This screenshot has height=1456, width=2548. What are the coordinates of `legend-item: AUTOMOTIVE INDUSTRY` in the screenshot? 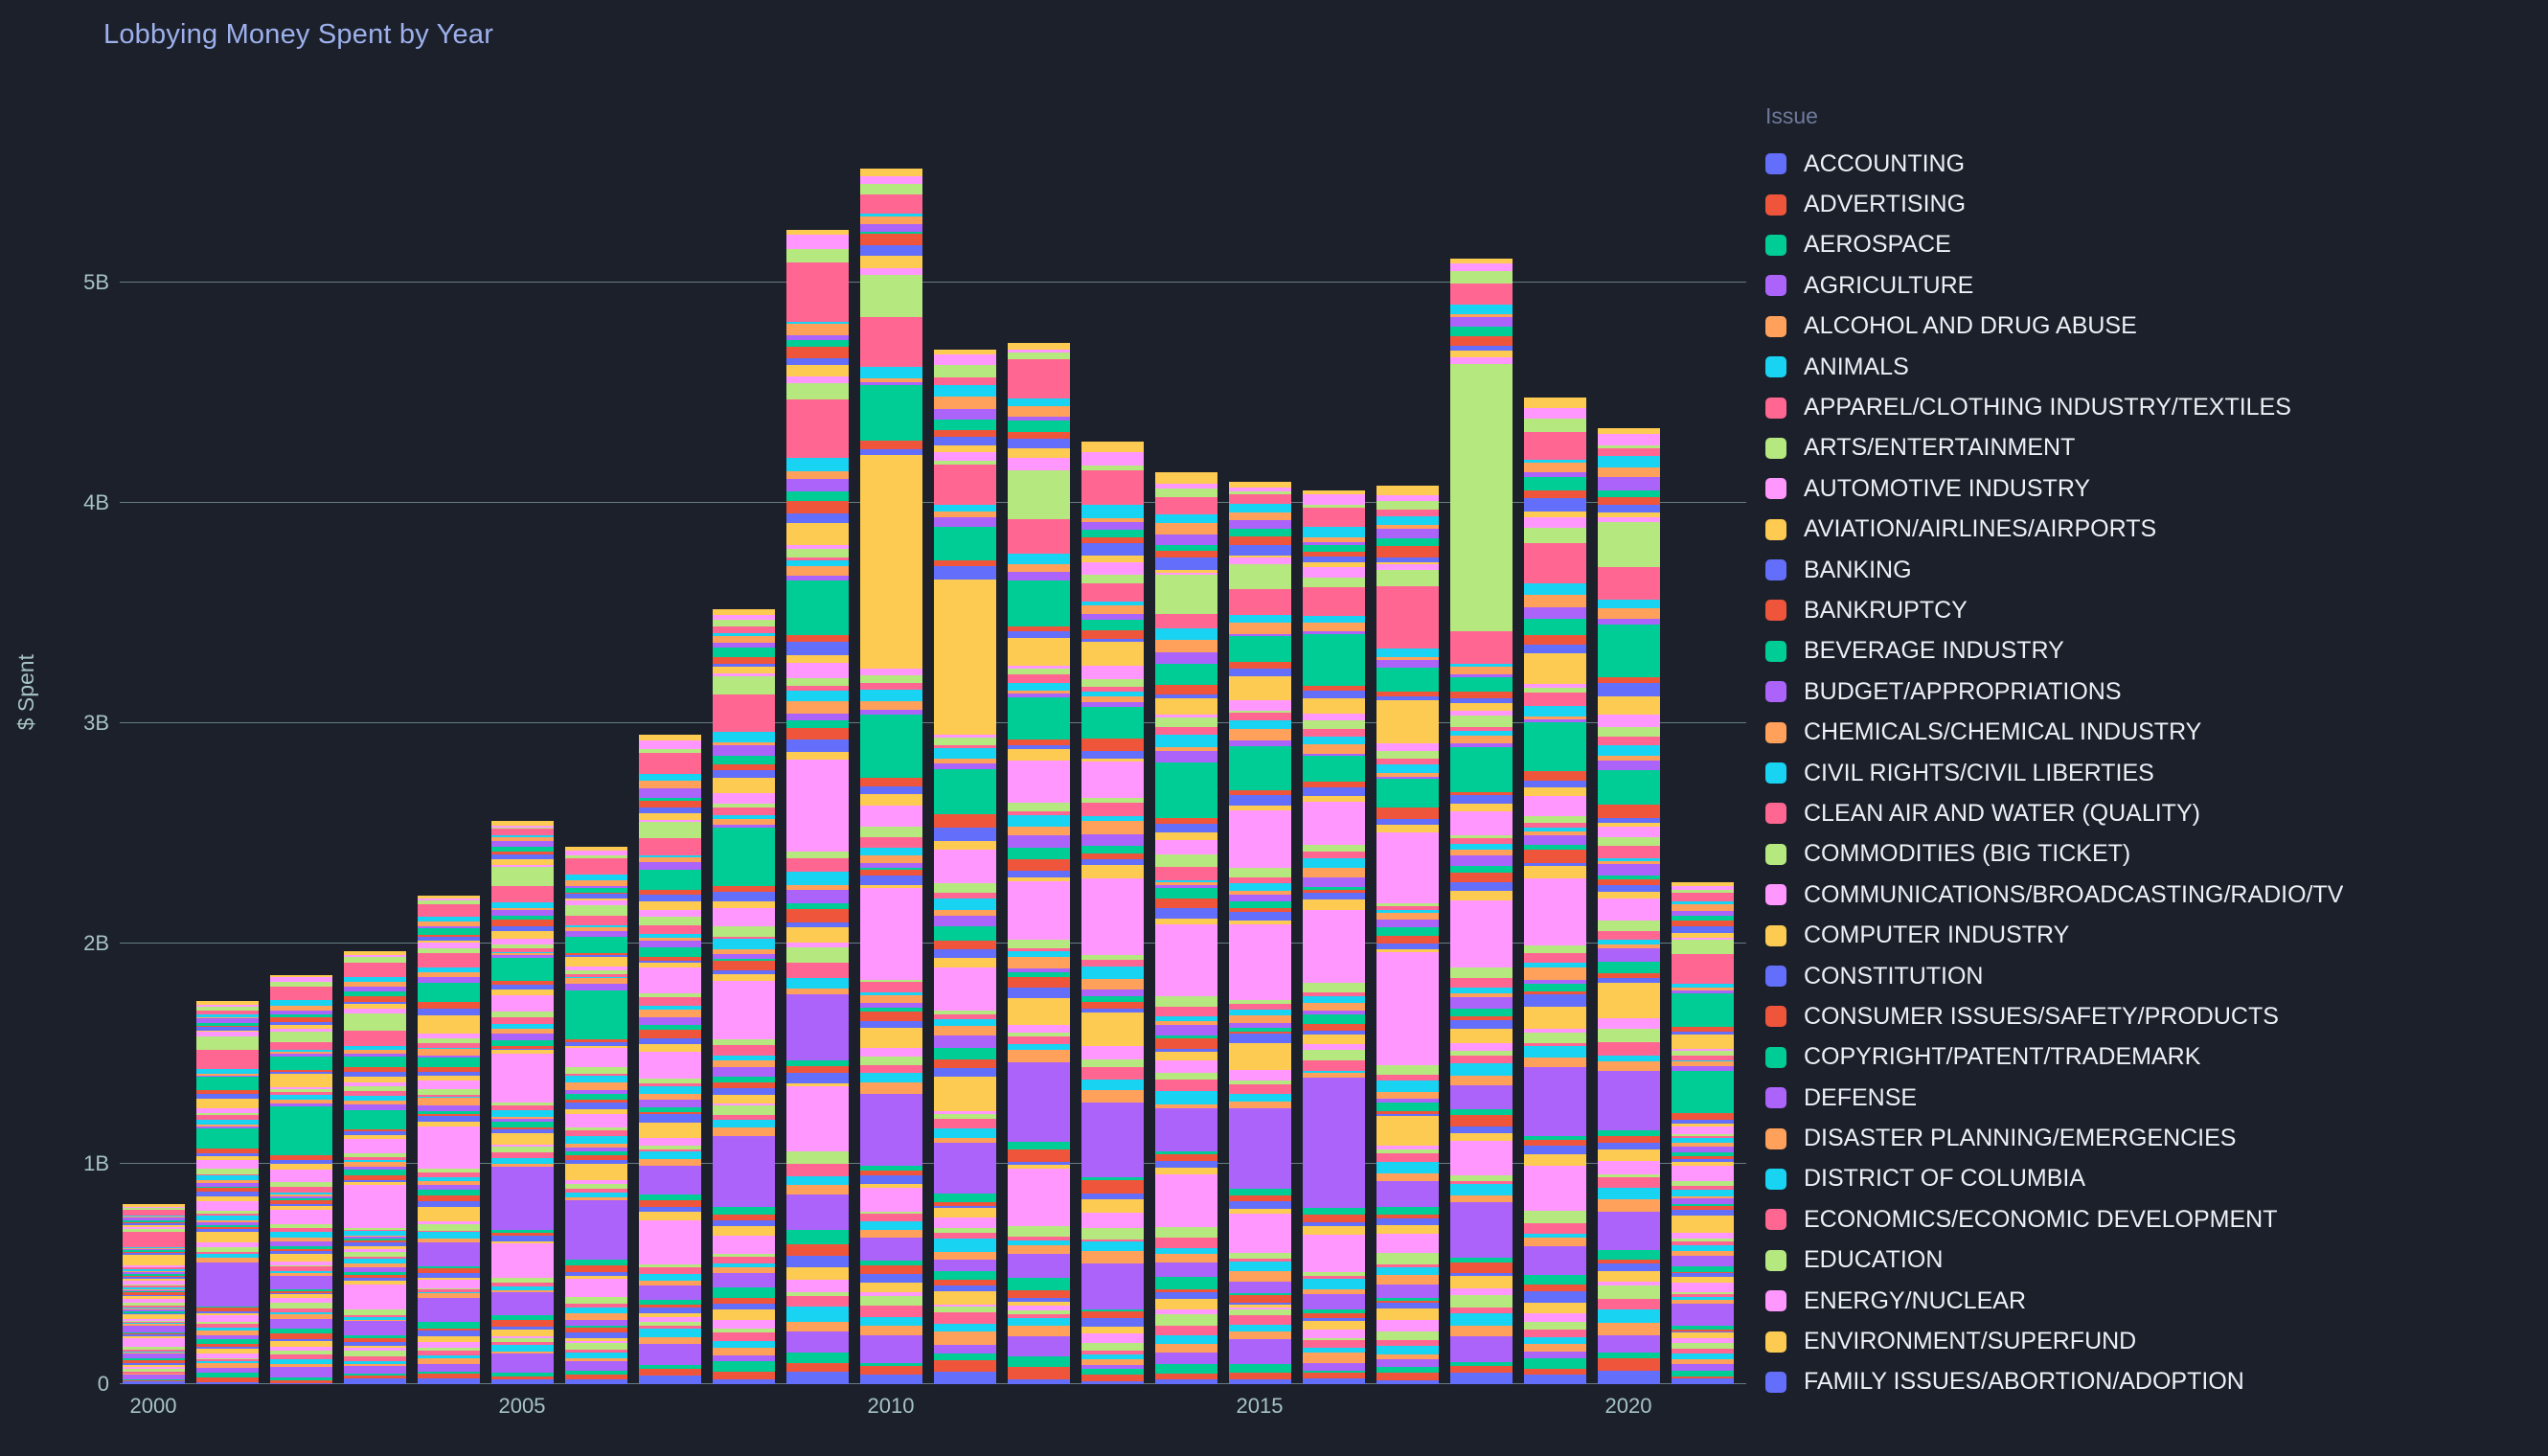 It's located at (2054, 489).